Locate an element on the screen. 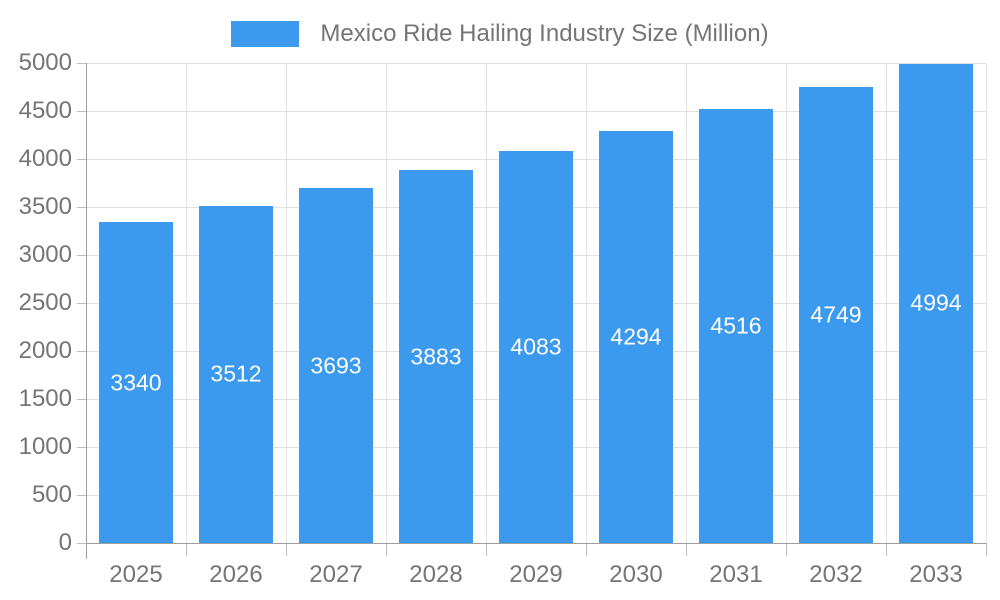 The height and width of the screenshot is (600, 1000). x-axis-tick-label: 2028 is located at coordinates (436, 574).